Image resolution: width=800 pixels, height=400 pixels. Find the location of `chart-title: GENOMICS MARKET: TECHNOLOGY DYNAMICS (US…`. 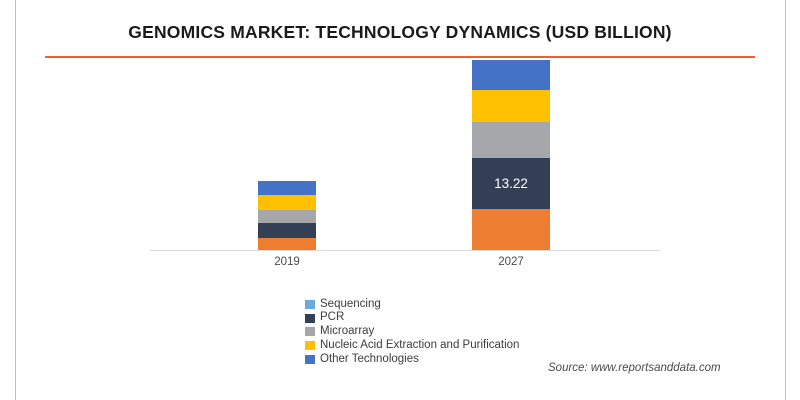

chart-title: GENOMICS MARKET: TECHNOLOGY DYNAMICS (US… is located at coordinates (400, 32).